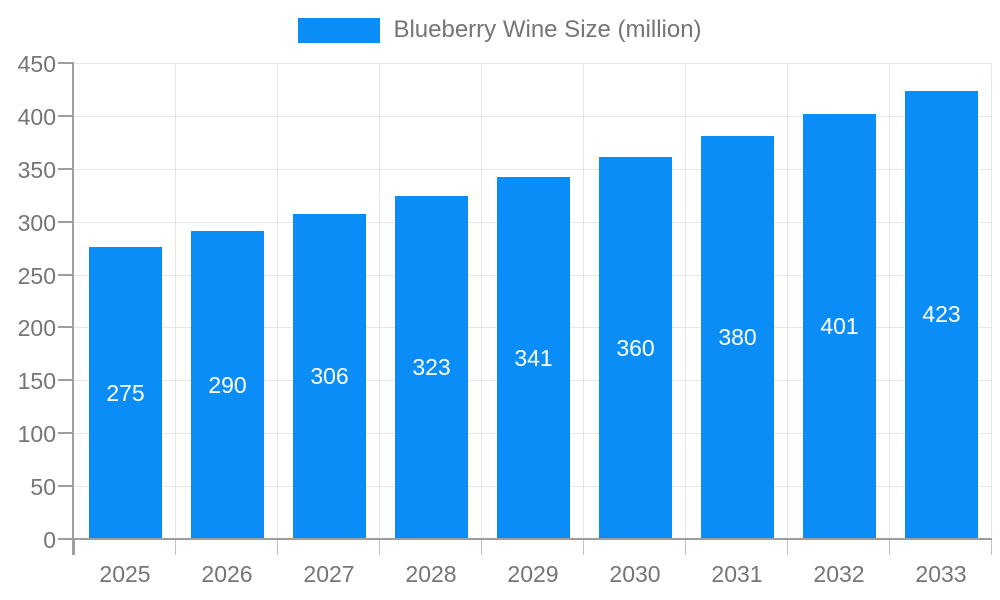 This screenshot has width=1000, height=600. I want to click on bar-value-label: 306, so click(329, 376).